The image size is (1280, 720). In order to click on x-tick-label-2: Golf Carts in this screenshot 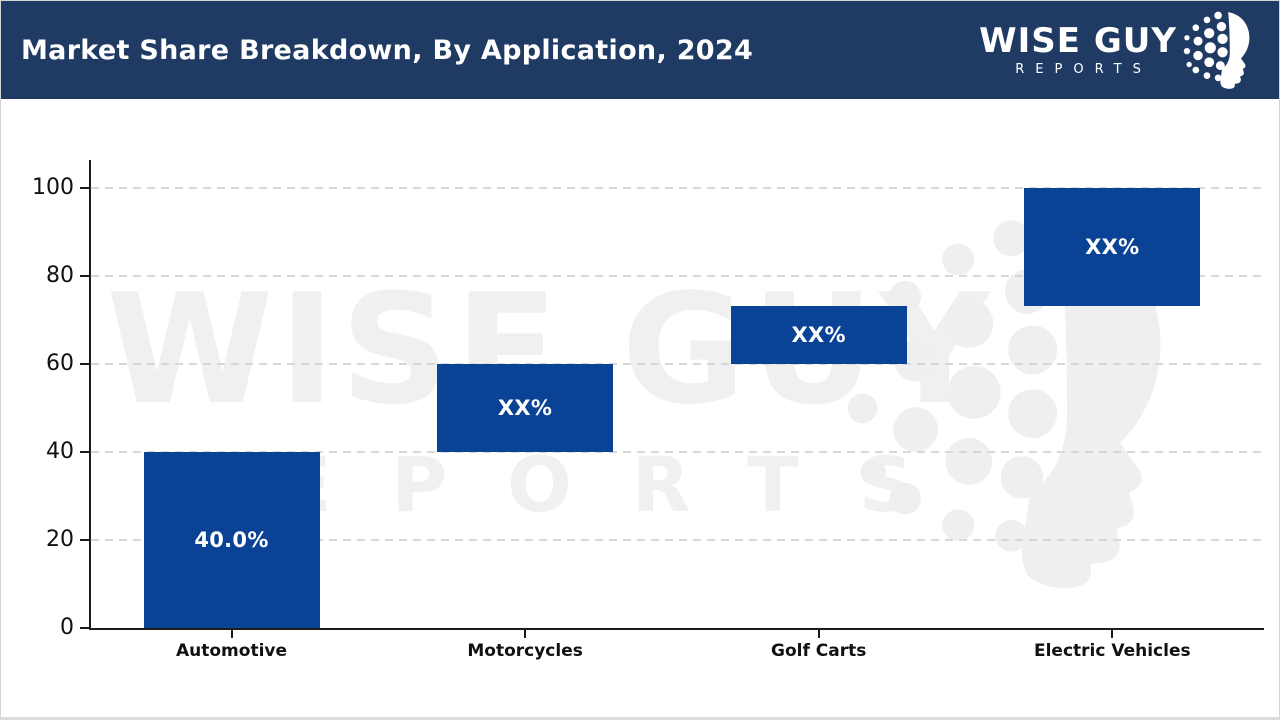, I will do `click(819, 651)`.